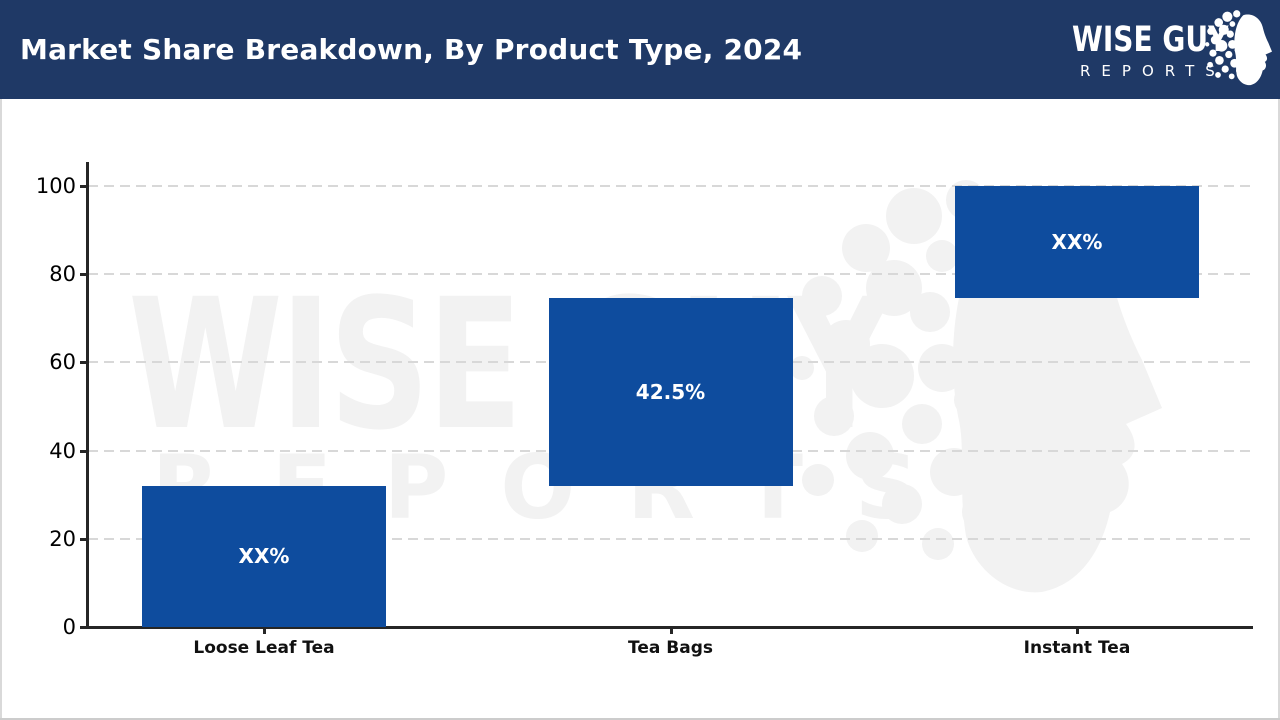  Describe the element at coordinates (1279, 409) in the screenshot. I see `frame-right-line` at that location.